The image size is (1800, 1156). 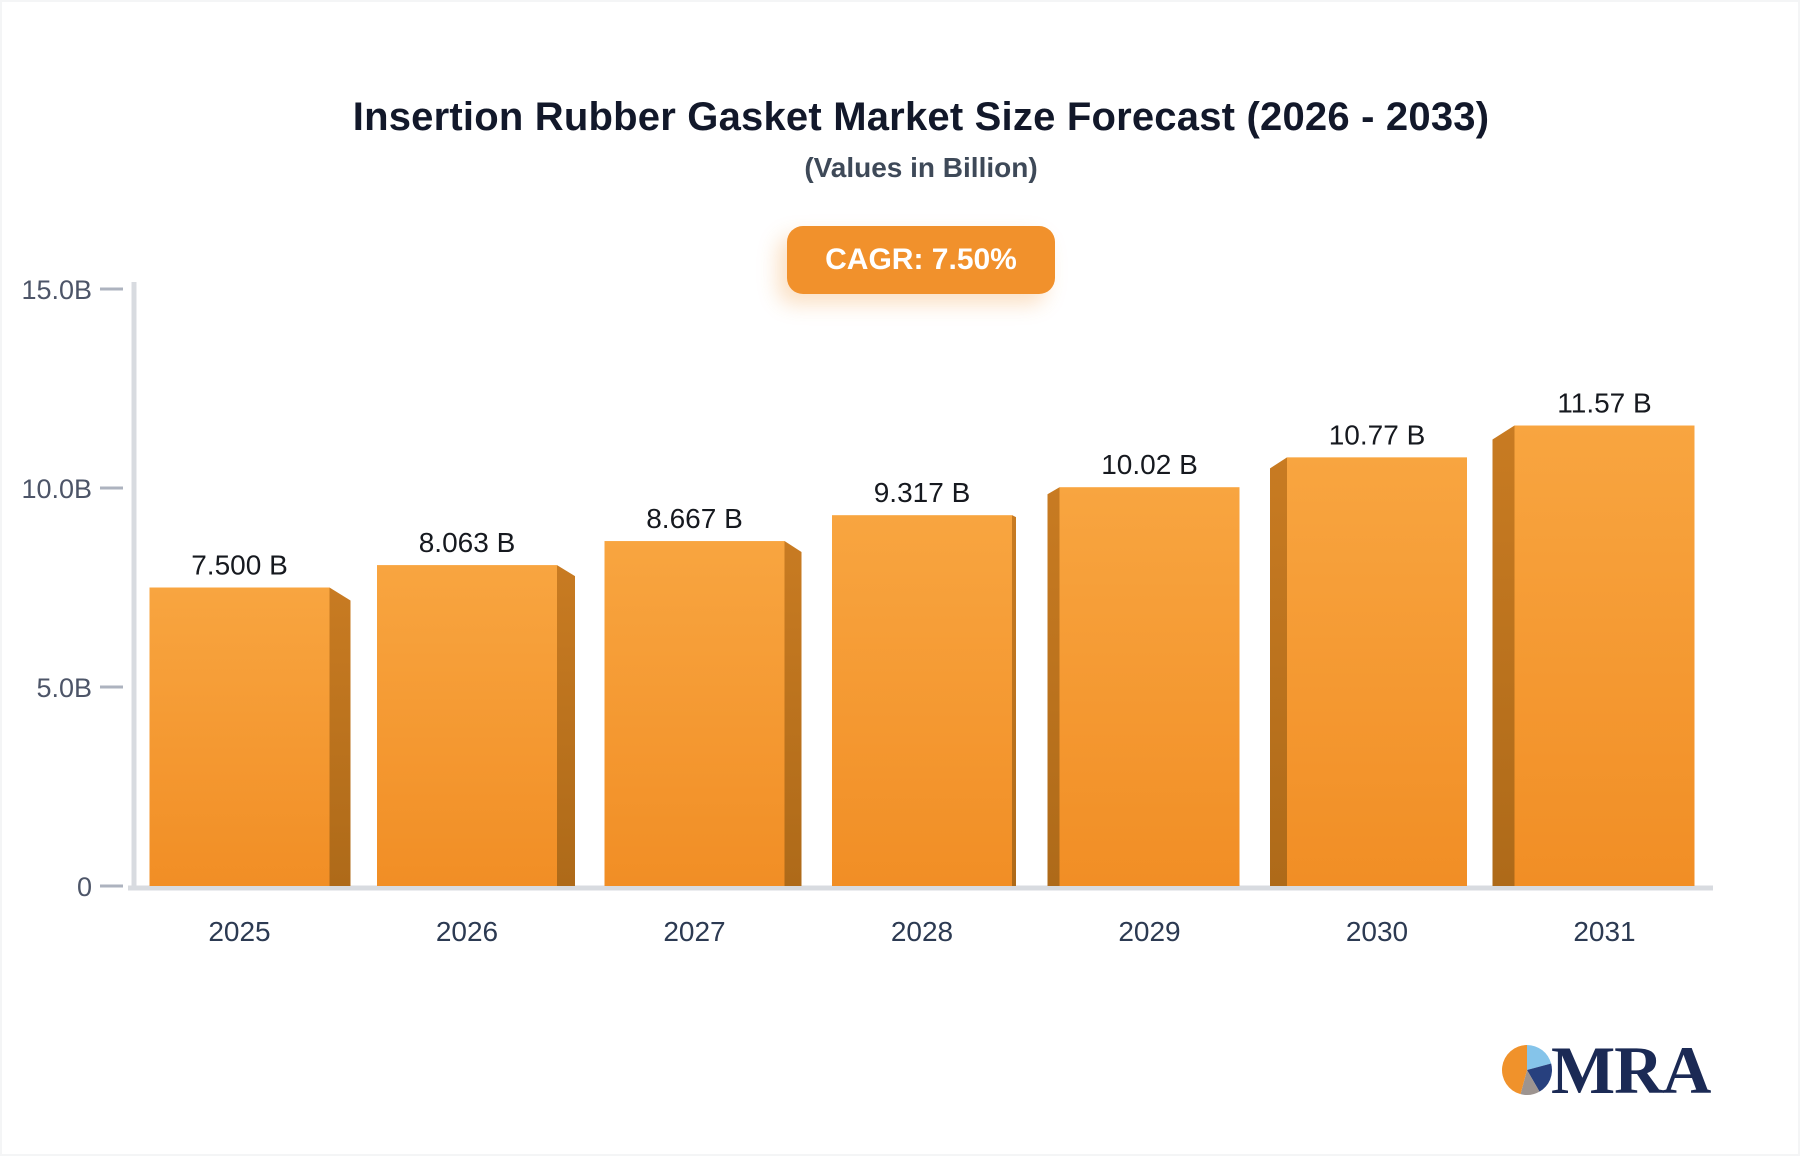 I want to click on bar-value-label: 8.667 B, so click(x=694, y=518).